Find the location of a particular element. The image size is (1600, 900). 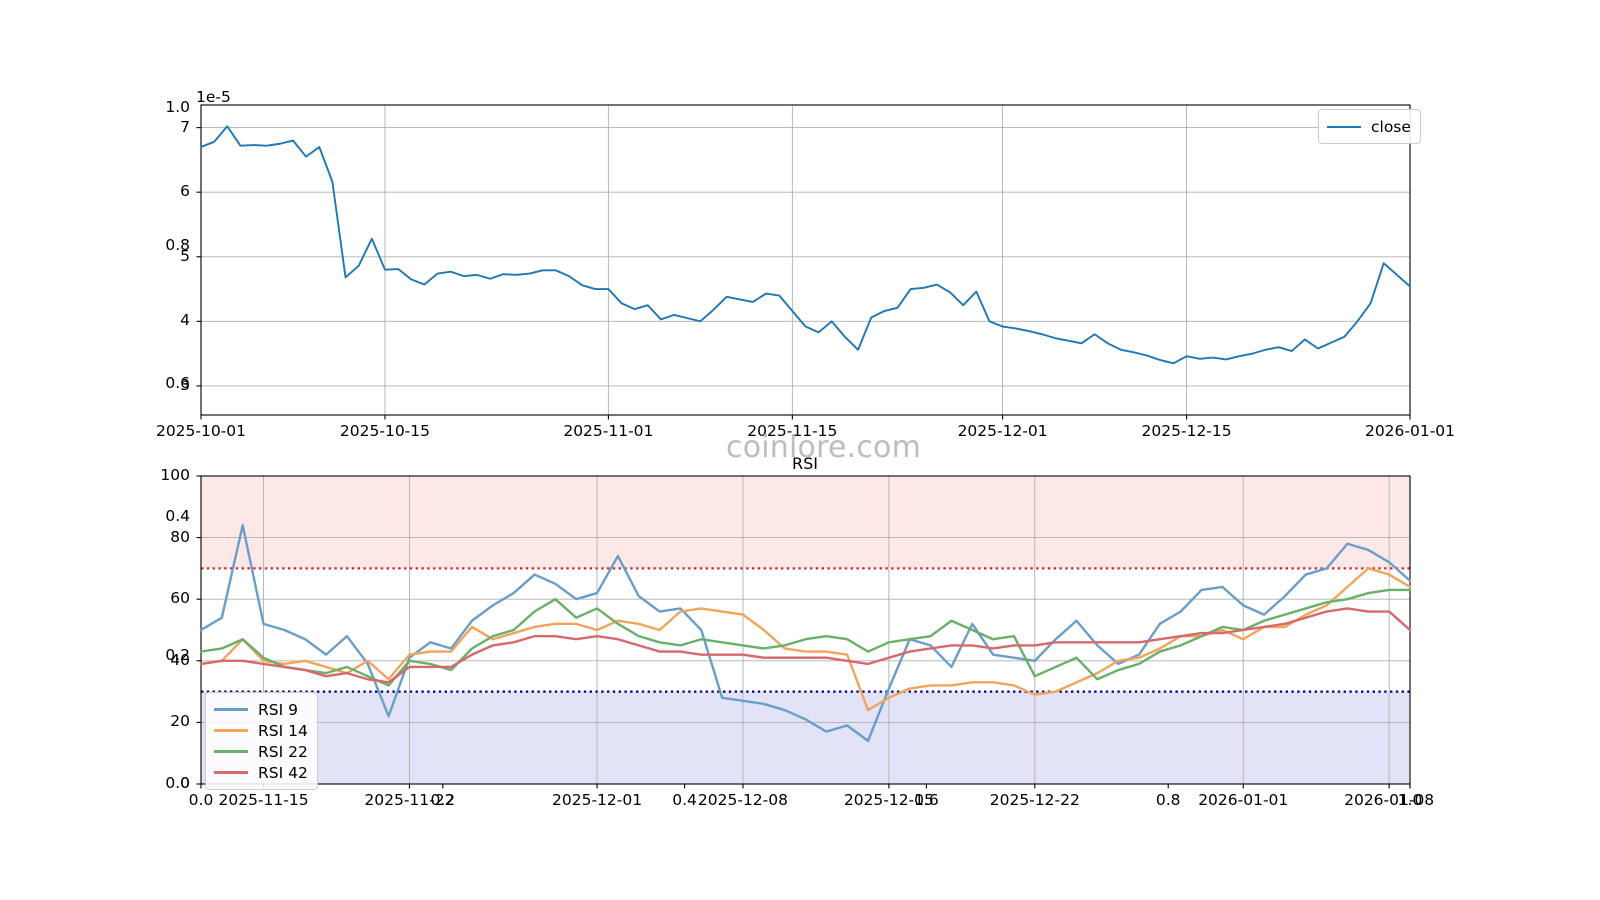

price-x-tick: 2025-10-01 is located at coordinates (201, 431).